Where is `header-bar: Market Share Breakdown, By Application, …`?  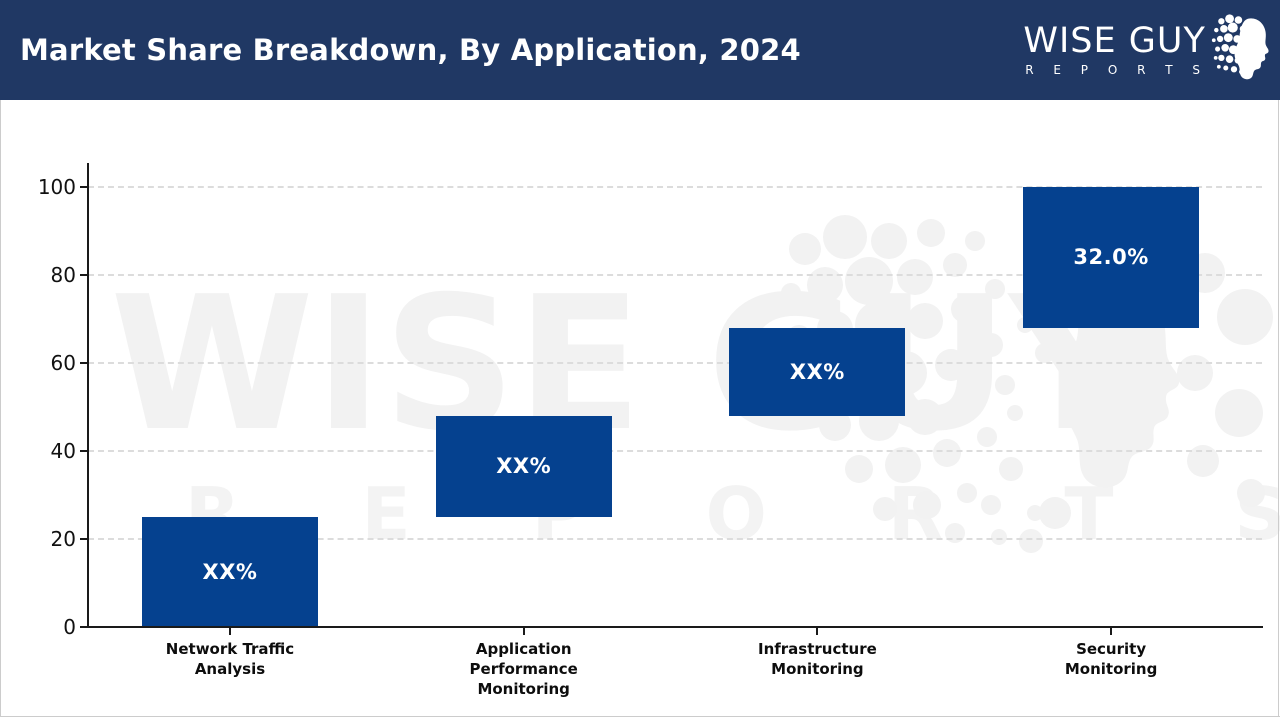 header-bar: Market Share Breakdown, By Application, … is located at coordinates (640, 50).